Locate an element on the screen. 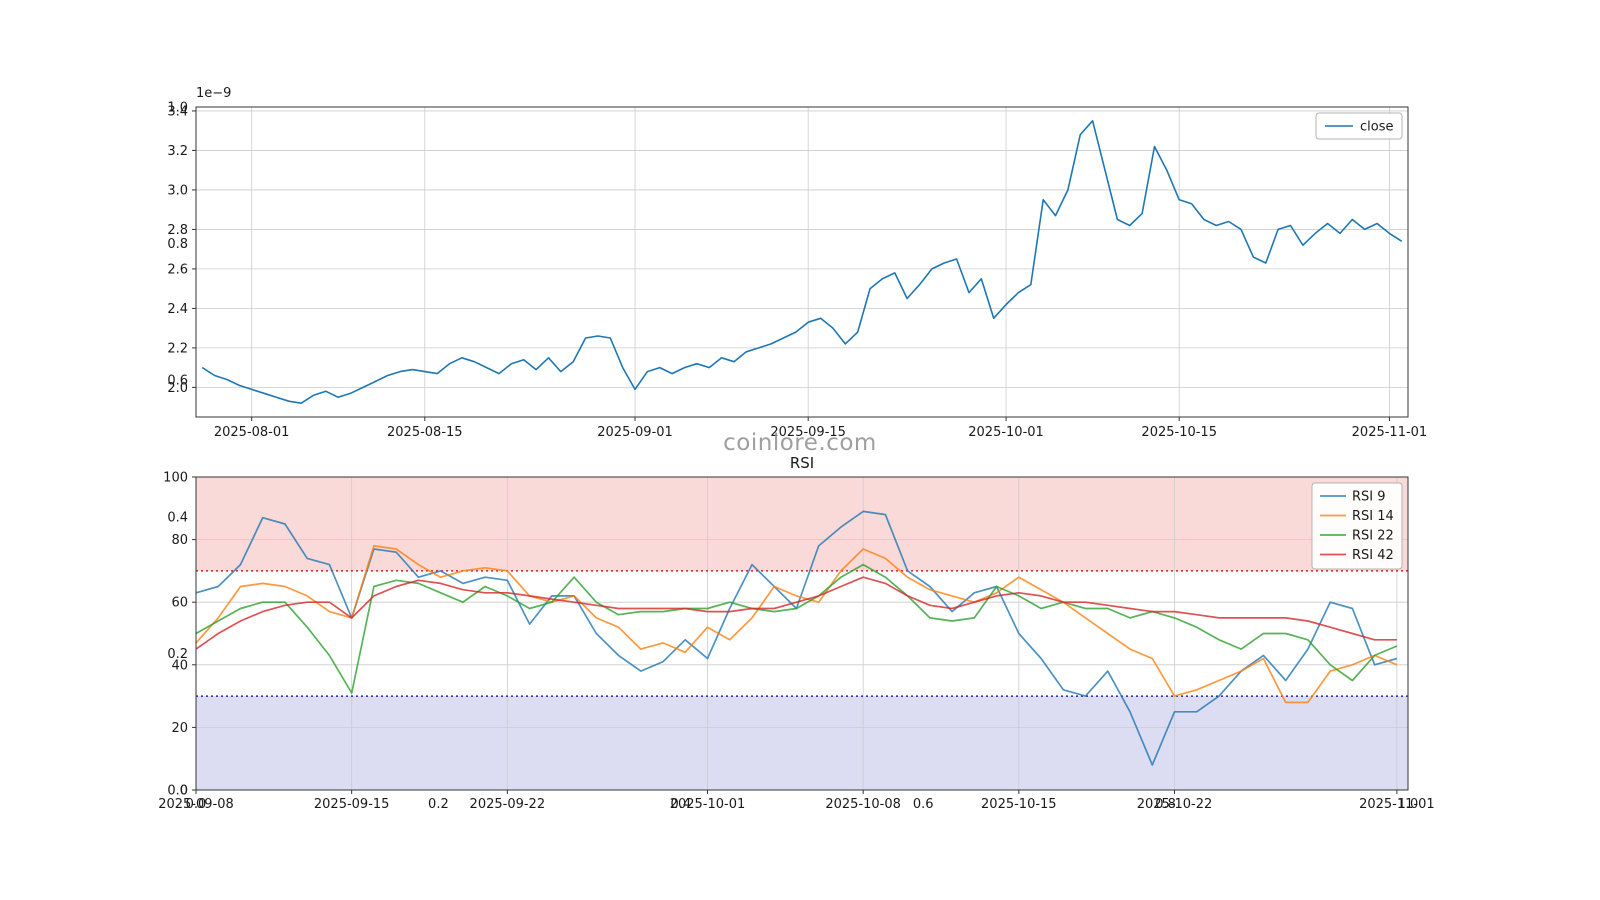 Image resolution: width=1600 pixels, height=900 pixels. rsi-x-tick-label: 2025-10-01 is located at coordinates (708, 804).